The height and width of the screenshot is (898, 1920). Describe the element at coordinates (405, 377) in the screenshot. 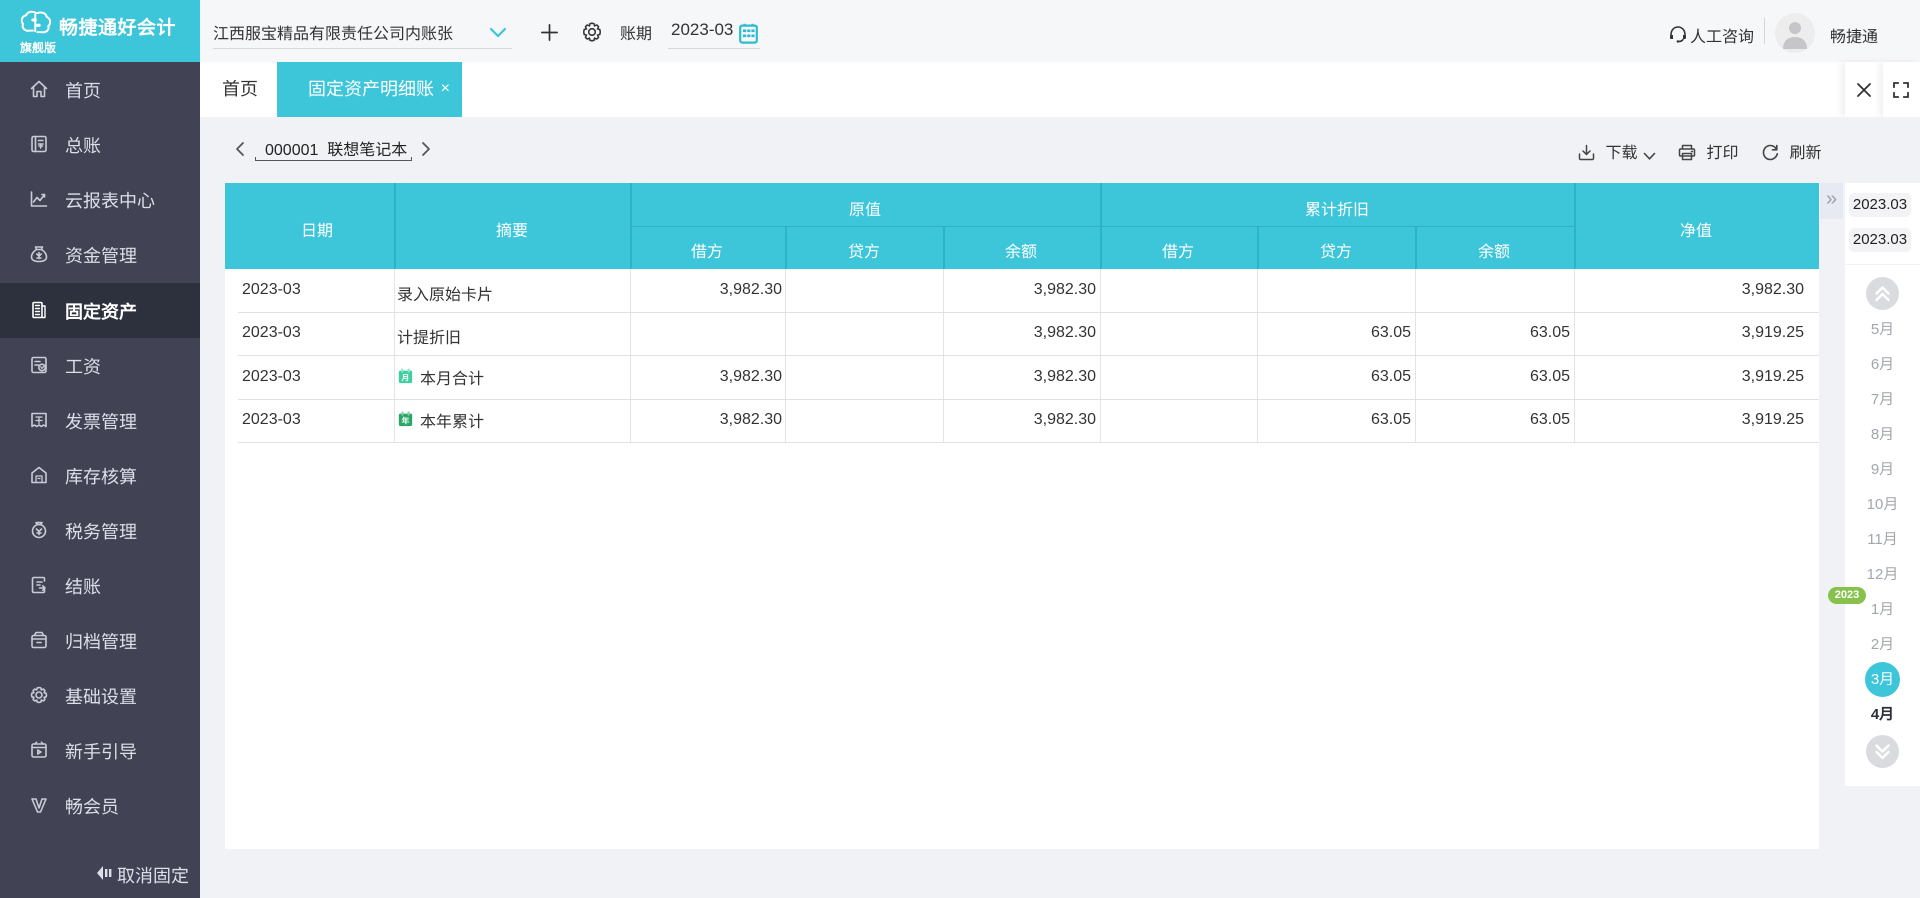

I see `svg-text: 月` at that location.